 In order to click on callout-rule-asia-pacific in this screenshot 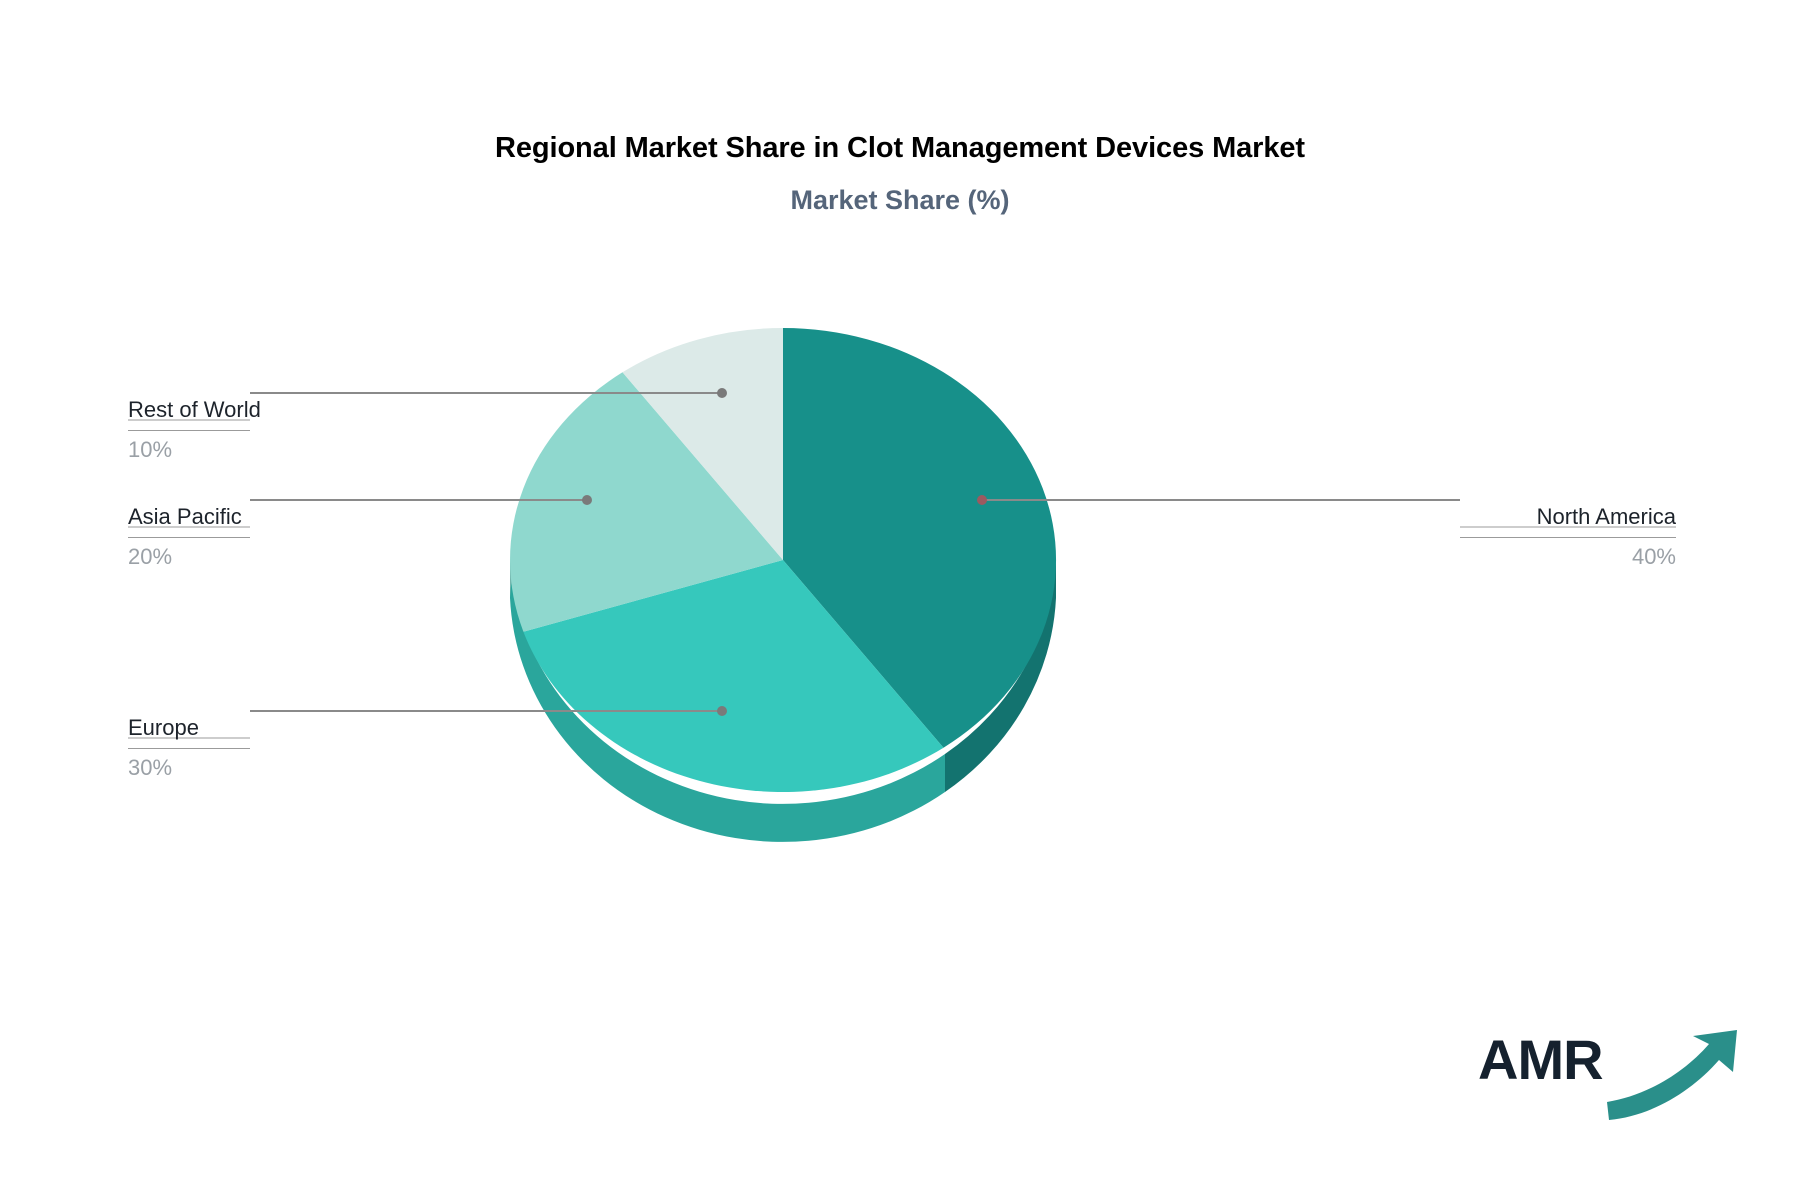, I will do `click(189, 537)`.